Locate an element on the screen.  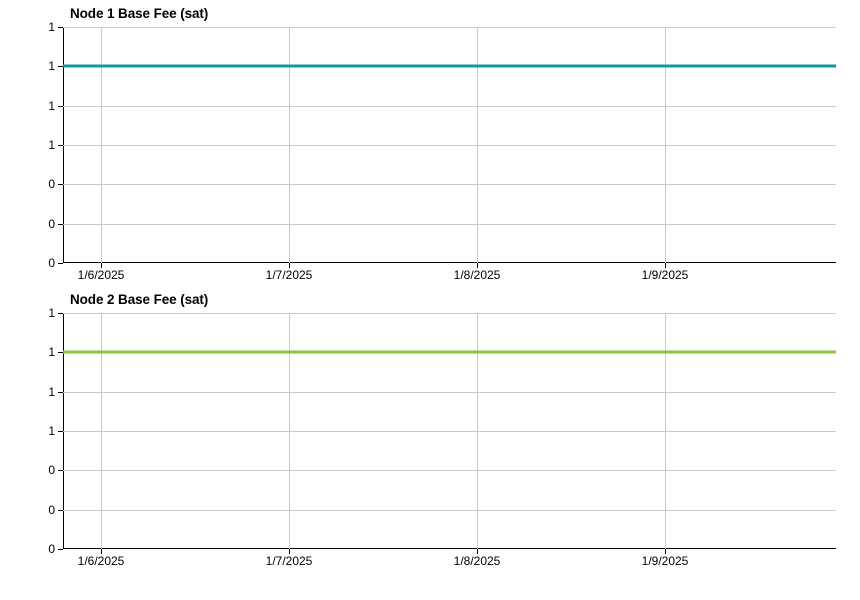
chart-title: Node 1 Base Fee (sat) is located at coordinates (139, 13).